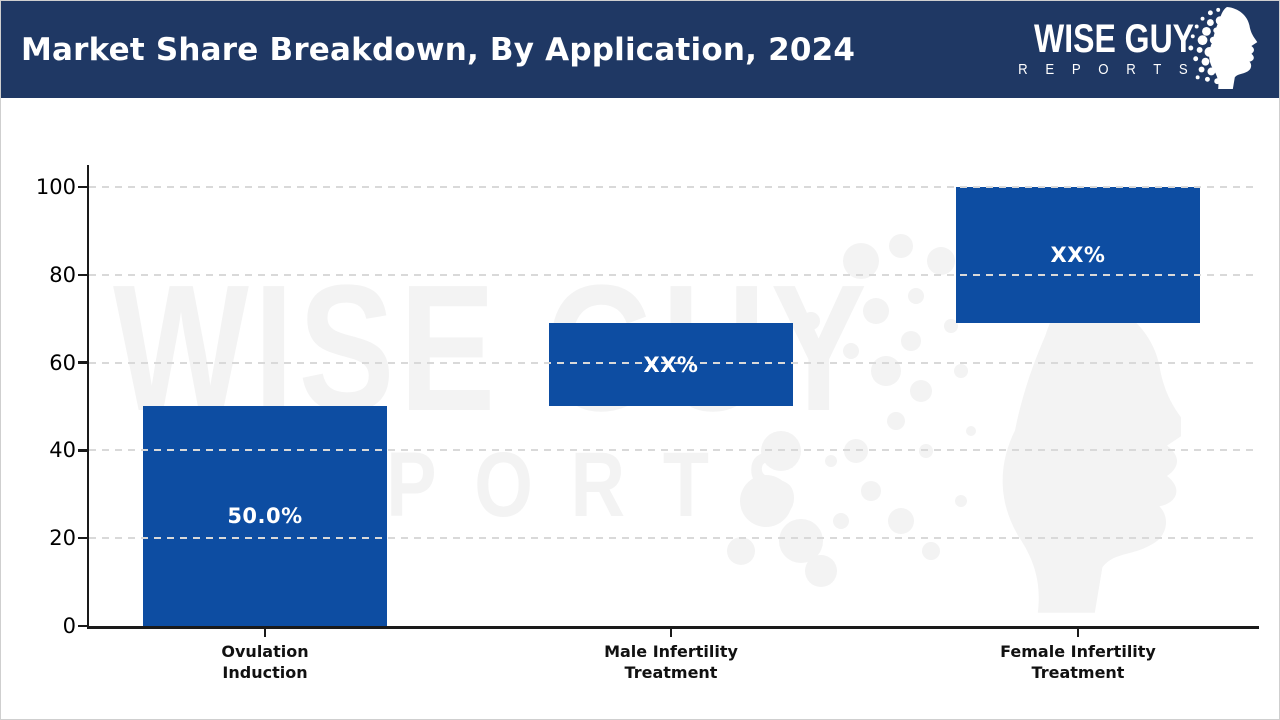 This screenshot has width=1280, height=720. Describe the element at coordinates (671, 662) in the screenshot. I see `x-category-label-2: Male Infertility Treatment` at that location.